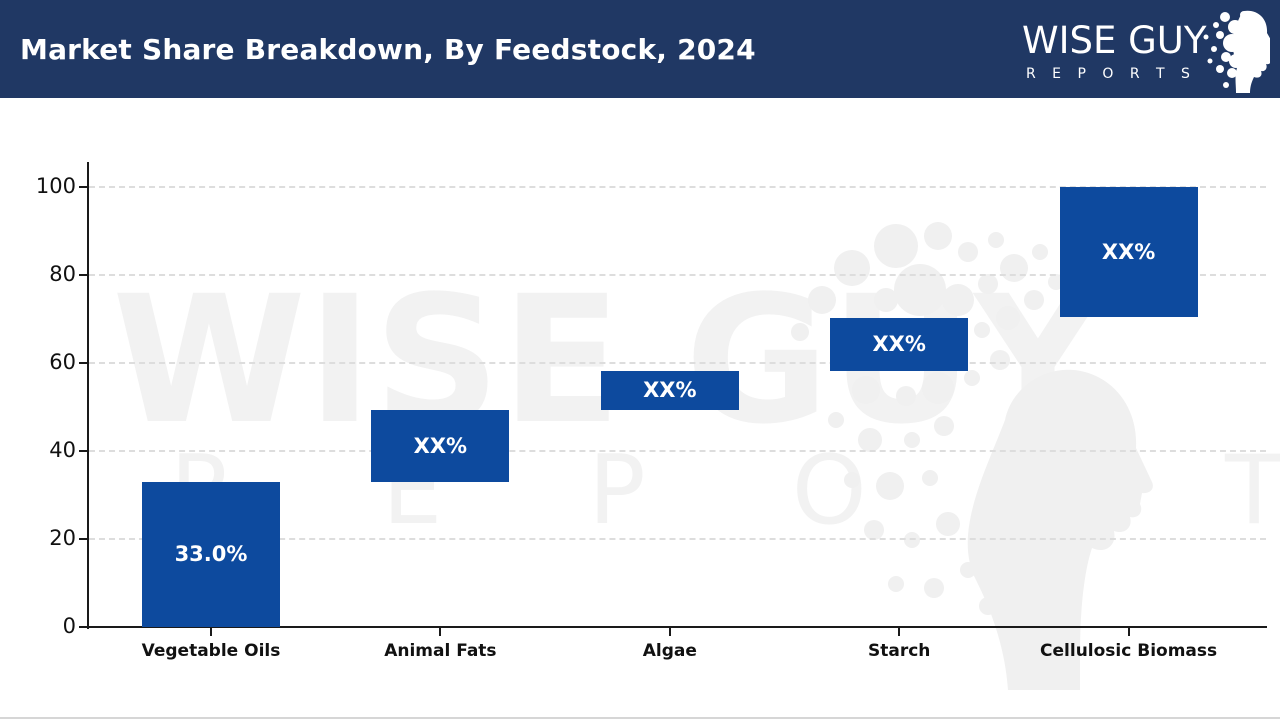  What do you see at coordinates (1236, 51) in the screenshot?
I see `logo-face-icon` at bounding box center [1236, 51].